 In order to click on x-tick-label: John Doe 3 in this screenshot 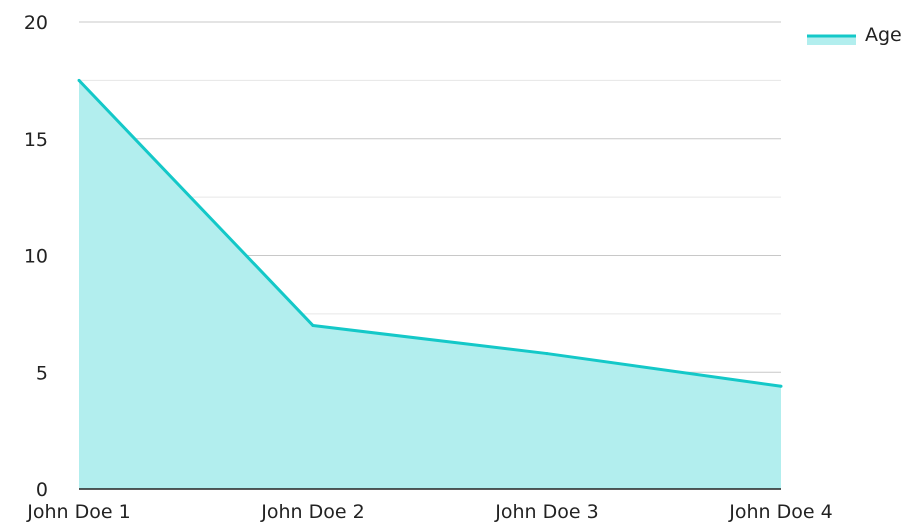, I will do `click(546, 512)`.